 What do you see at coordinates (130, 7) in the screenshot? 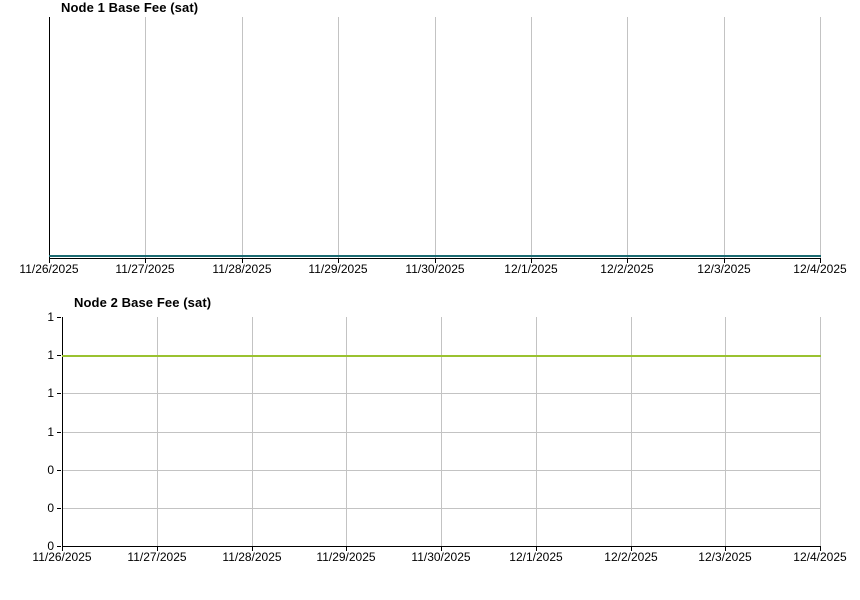
I see `chart-title-node-1: Node 1 Base Fee (sat)` at bounding box center [130, 7].